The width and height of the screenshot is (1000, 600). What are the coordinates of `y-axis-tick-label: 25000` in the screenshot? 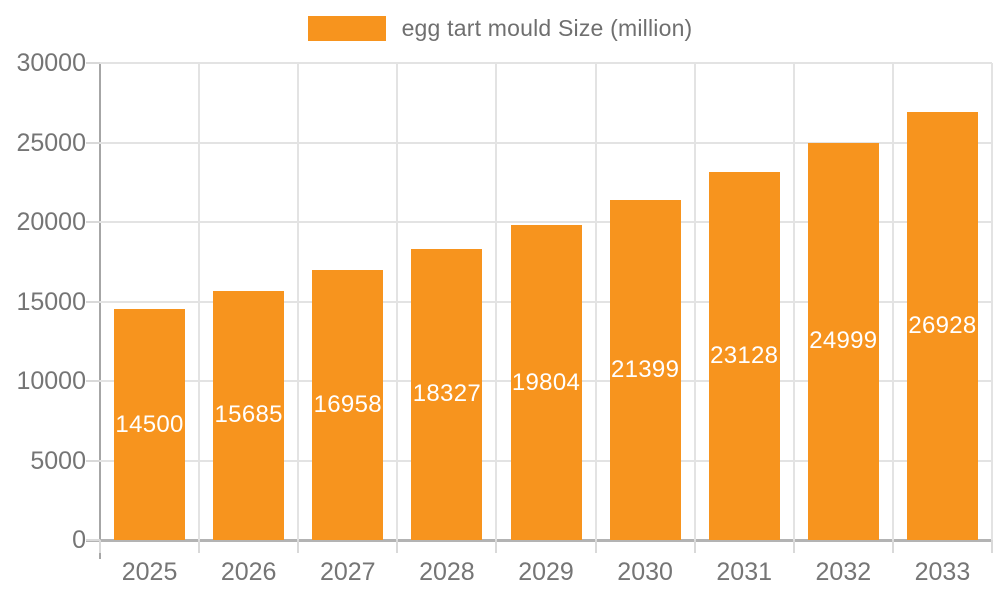 It's located at (51, 142).